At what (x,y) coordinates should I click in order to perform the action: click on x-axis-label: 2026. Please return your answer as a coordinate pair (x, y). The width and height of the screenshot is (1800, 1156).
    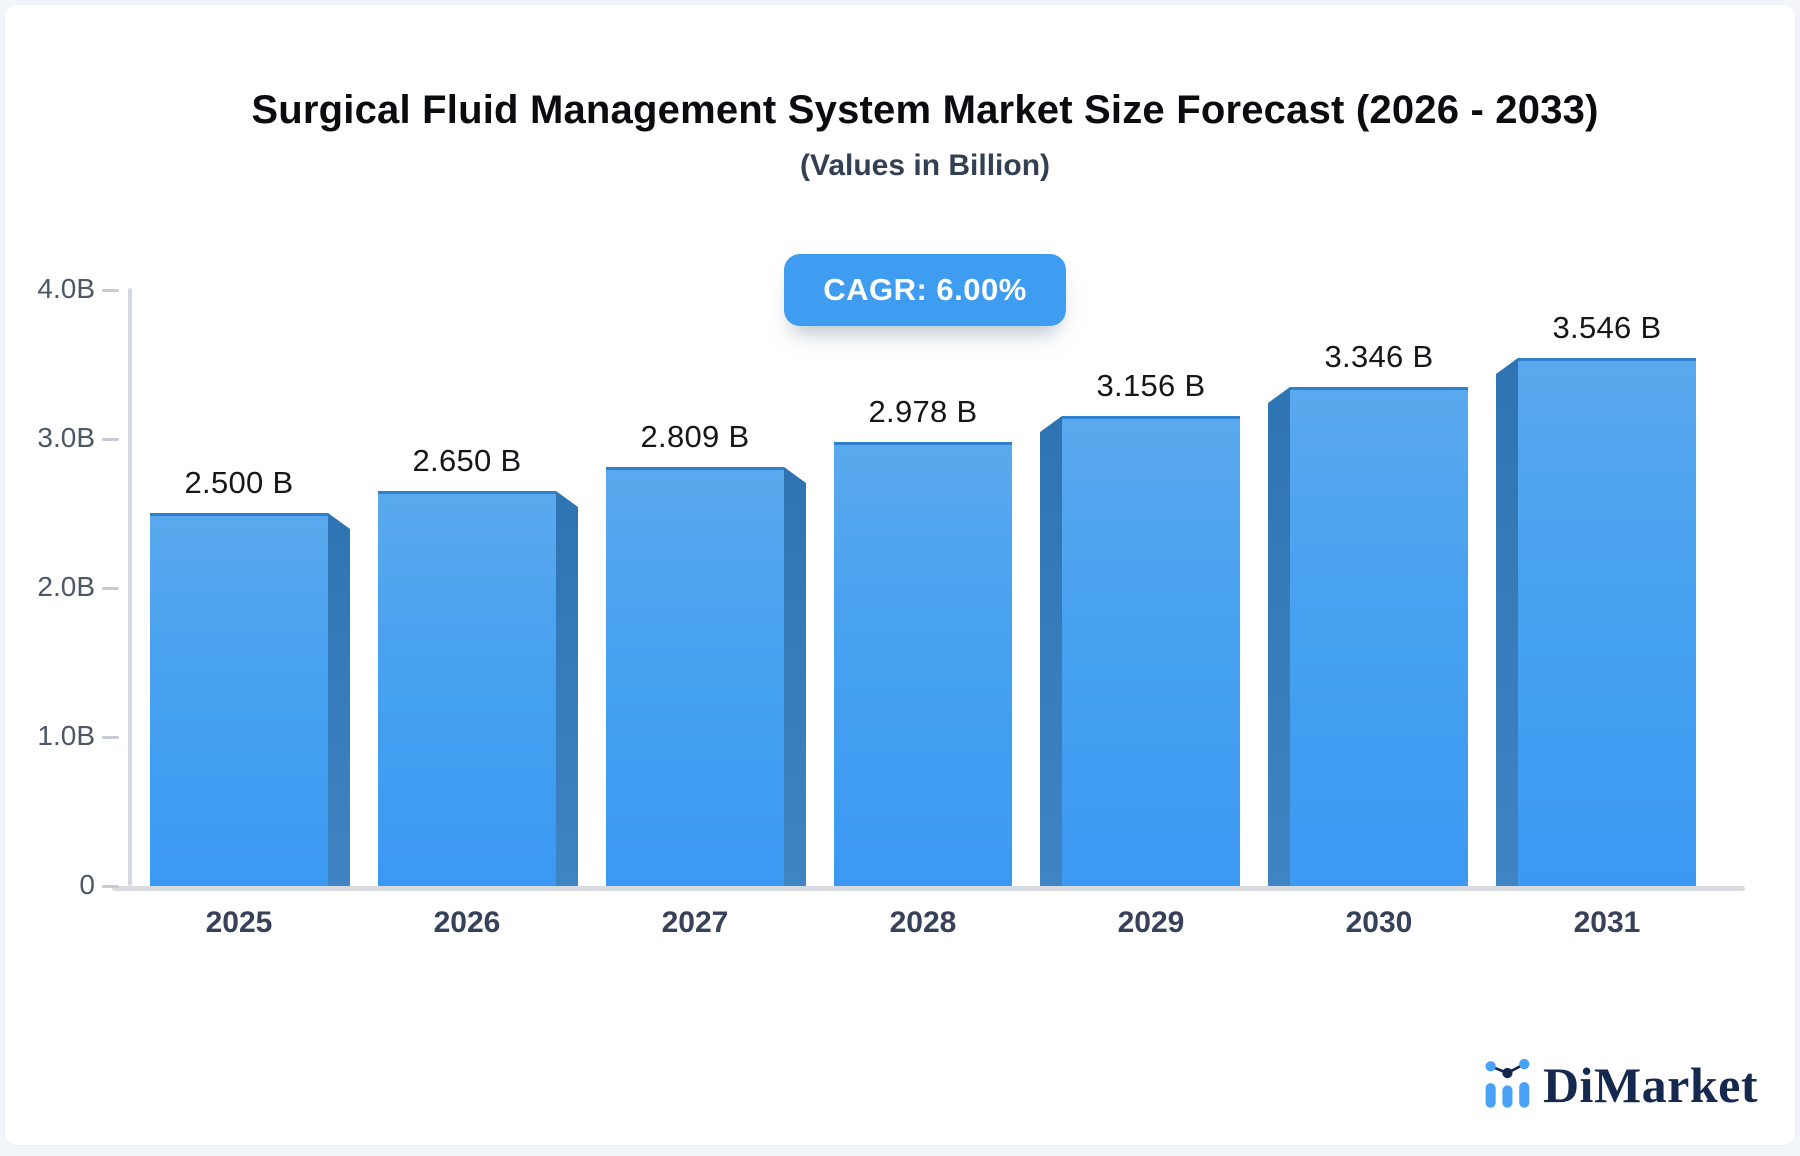
    Looking at the image, I should click on (467, 922).